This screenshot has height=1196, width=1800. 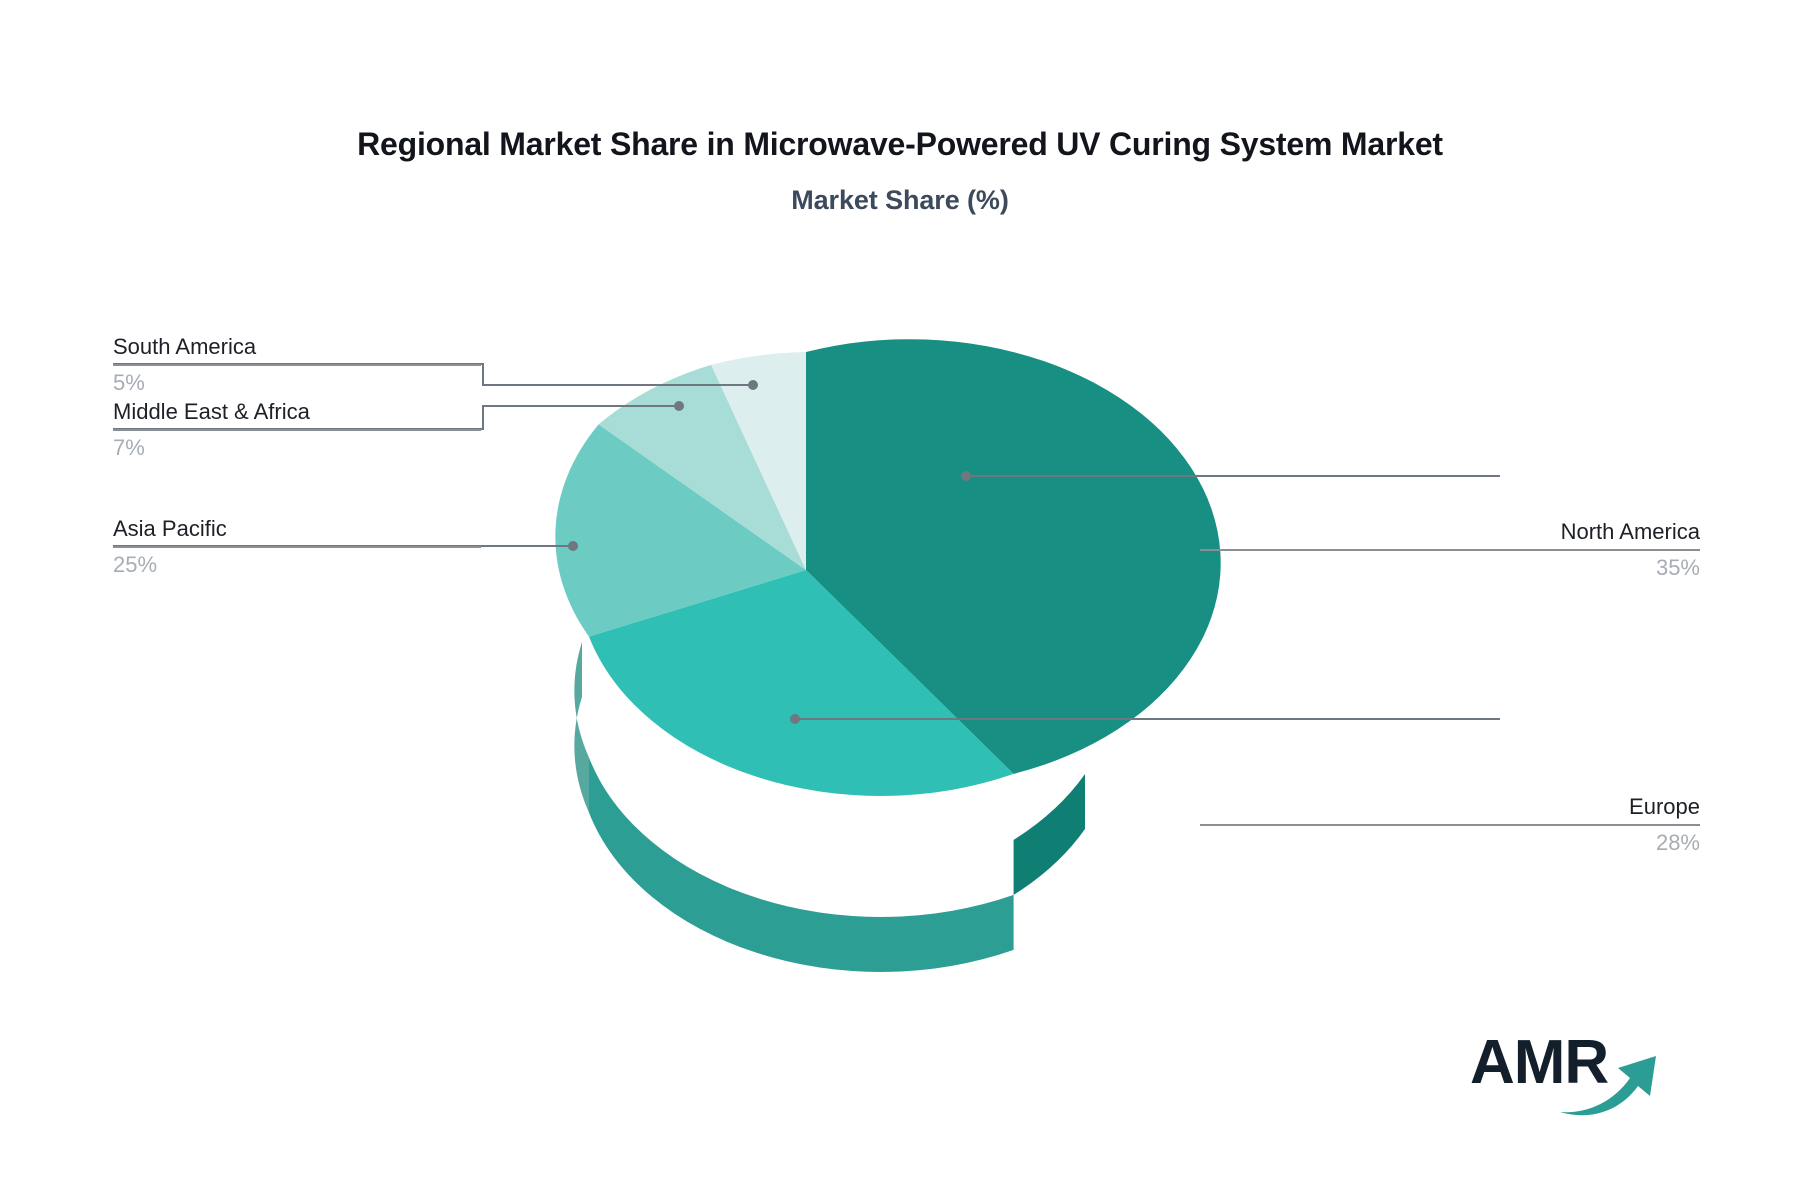 What do you see at coordinates (801, 864) in the screenshot?
I see `pie-side-europe-left` at bounding box center [801, 864].